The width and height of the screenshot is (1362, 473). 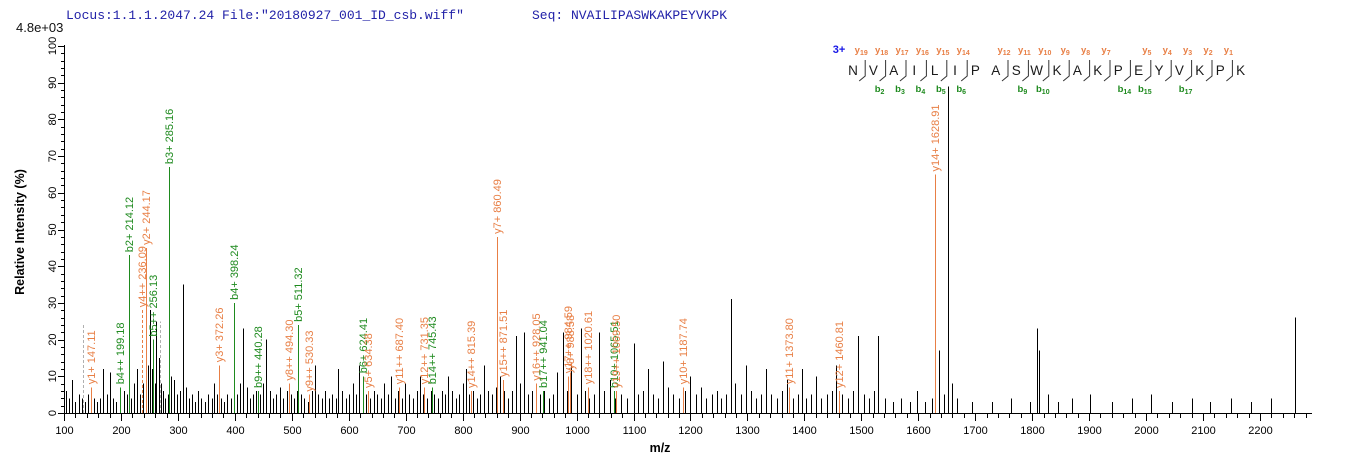 What do you see at coordinates (1179, 70) in the screenshot?
I see `residue-17-V: V` at bounding box center [1179, 70].